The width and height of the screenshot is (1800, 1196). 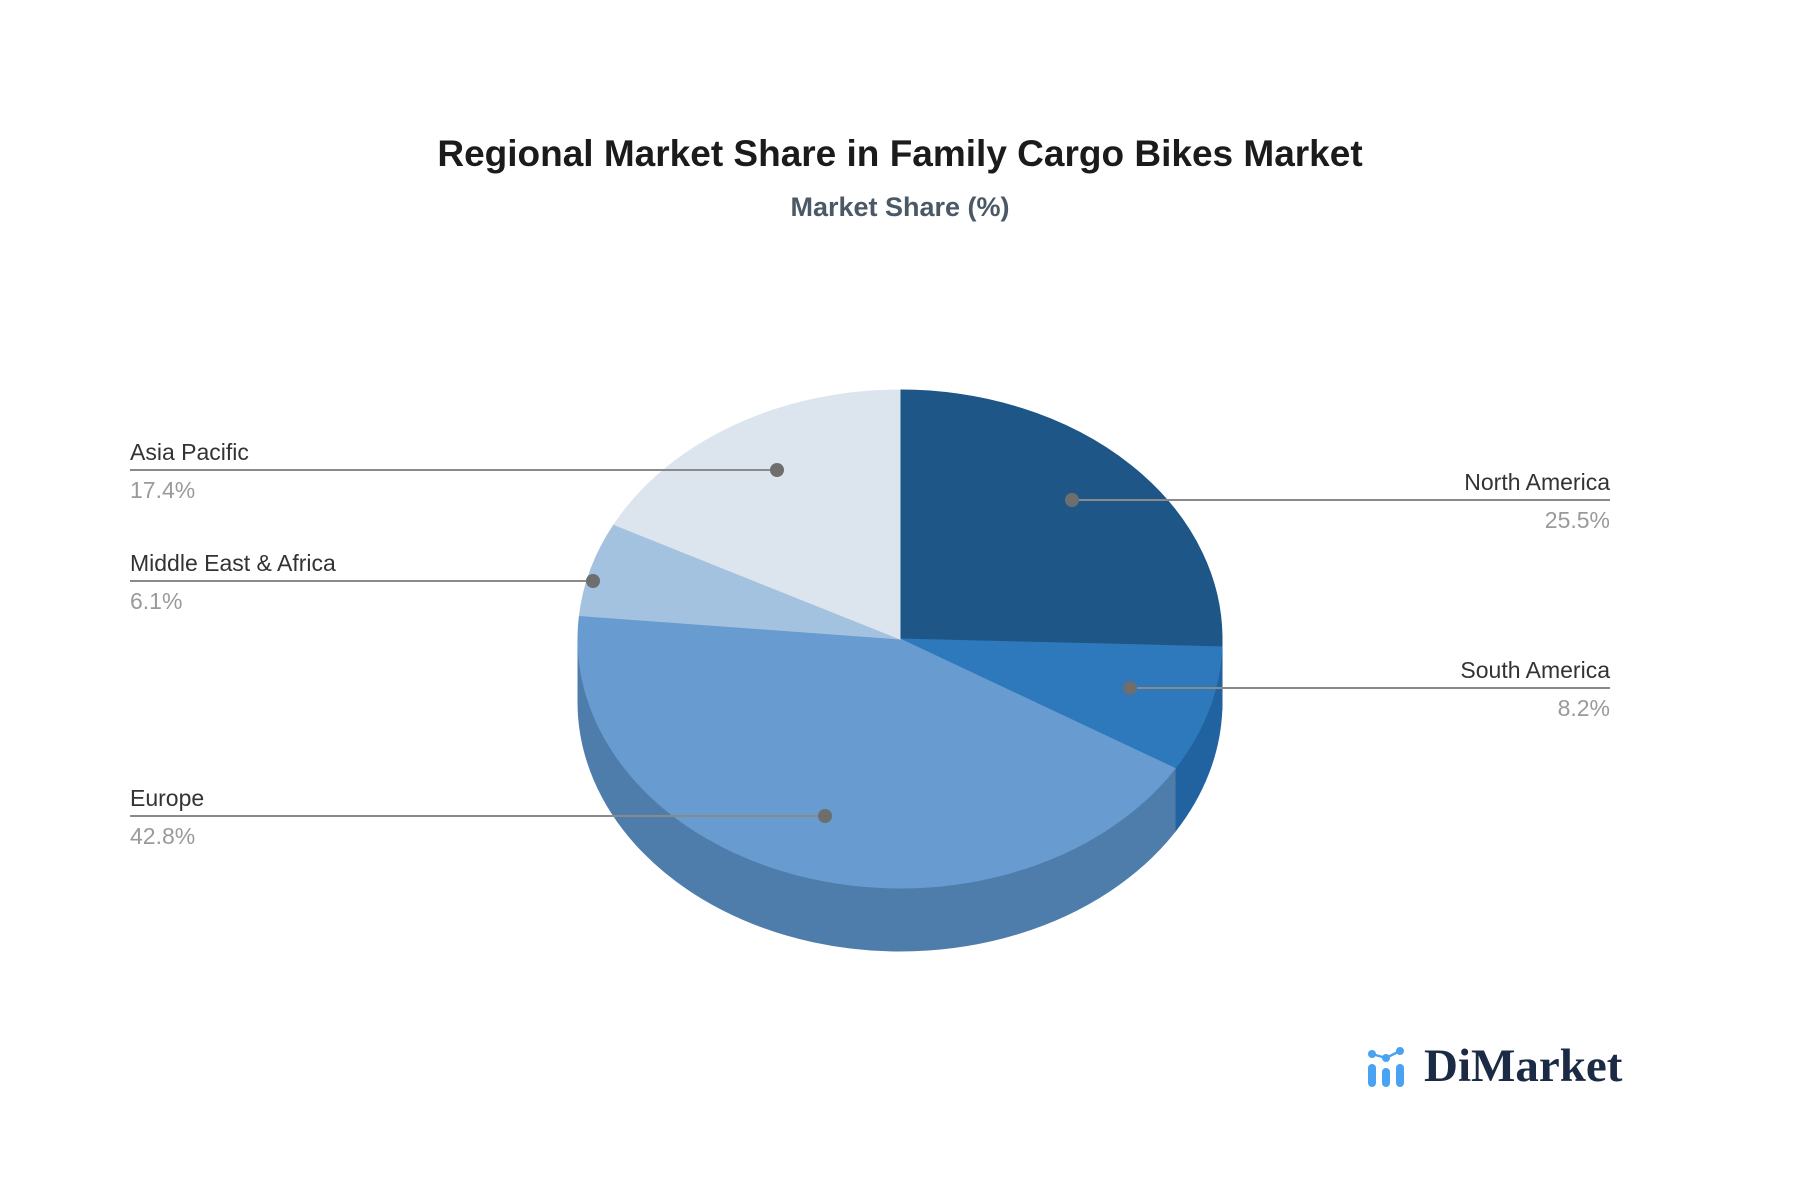 I want to click on region-value: 17.4%, so click(x=163, y=490).